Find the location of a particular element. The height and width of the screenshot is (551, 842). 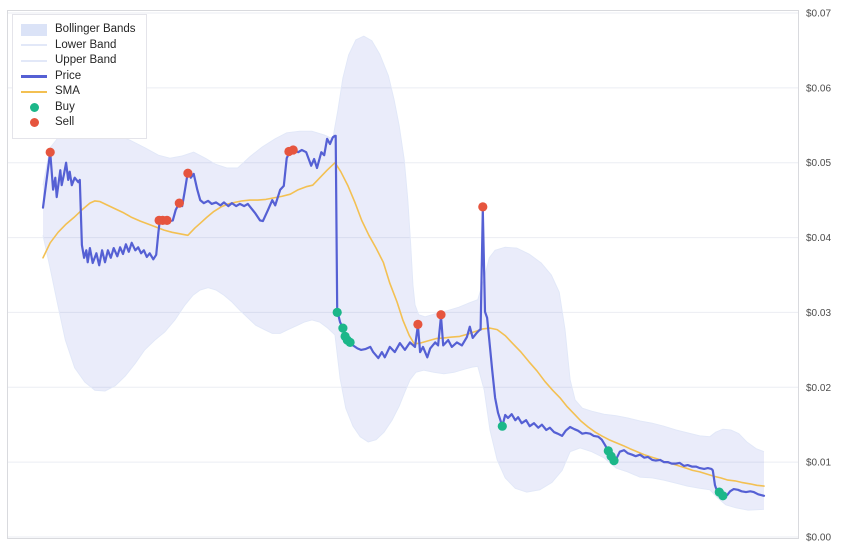

legend-item-bollinger-bands: Bollinger Bands is located at coordinates (78, 30).